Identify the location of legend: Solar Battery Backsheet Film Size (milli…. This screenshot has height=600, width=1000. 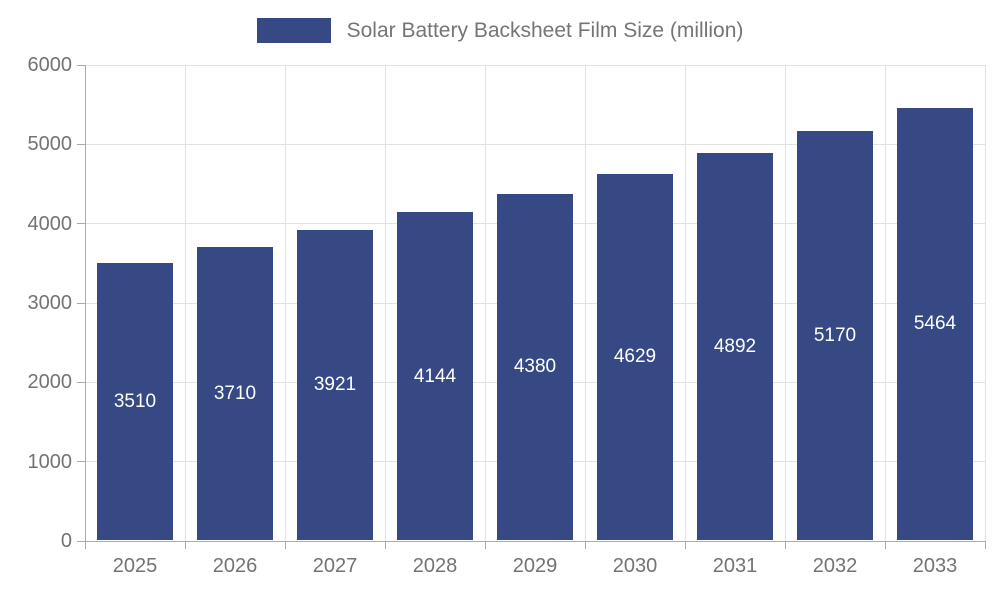
(500, 30).